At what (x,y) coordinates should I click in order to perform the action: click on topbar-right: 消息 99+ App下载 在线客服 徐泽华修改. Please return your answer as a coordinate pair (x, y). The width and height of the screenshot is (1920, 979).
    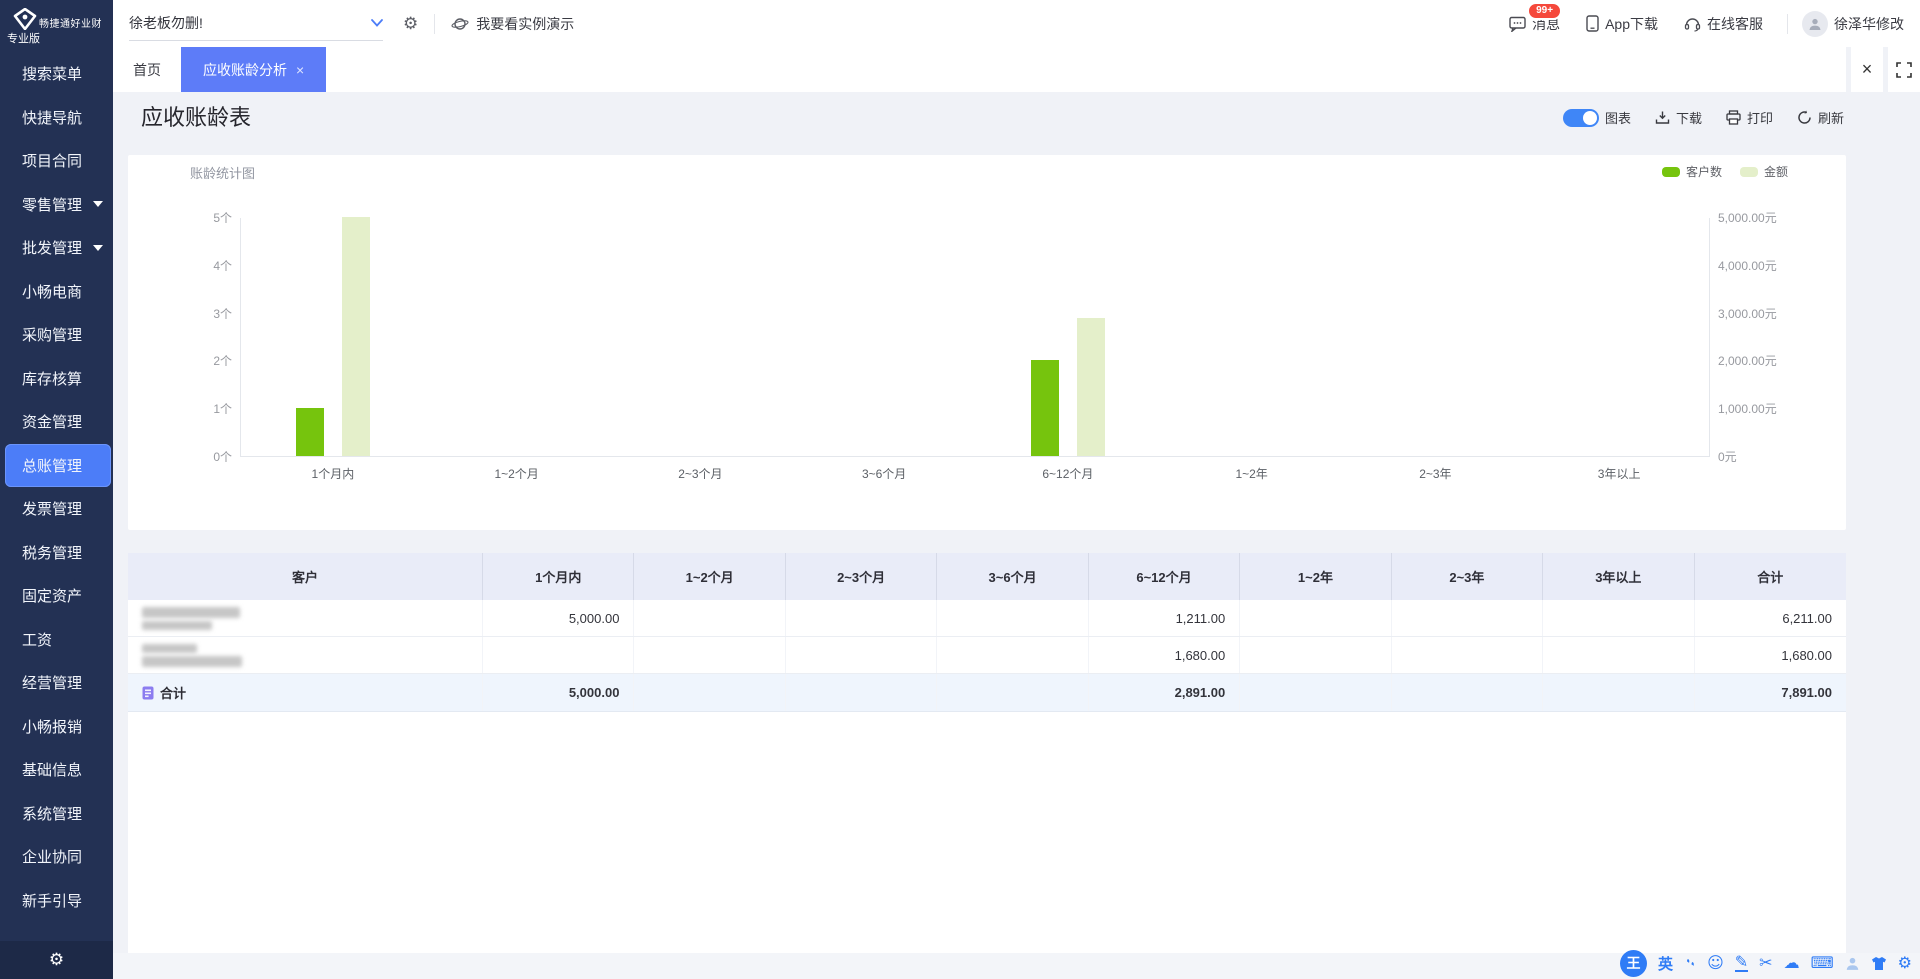
    Looking at the image, I should click on (1701, 19).